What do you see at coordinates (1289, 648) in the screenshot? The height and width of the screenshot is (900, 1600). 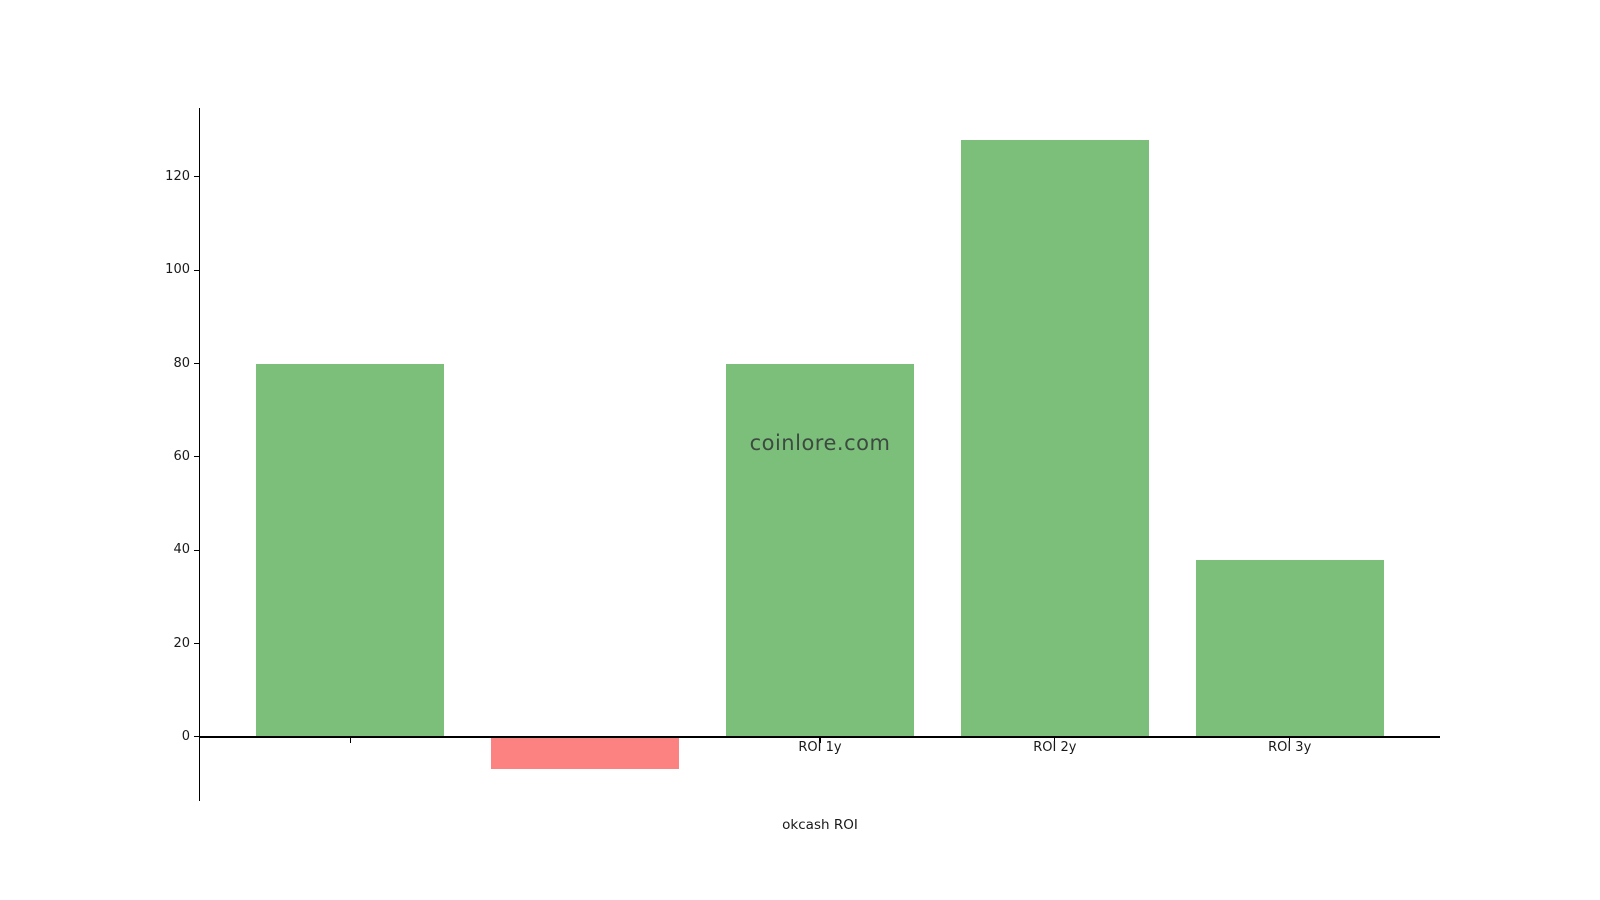 I see `bar-roi-3y` at bounding box center [1289, 648].